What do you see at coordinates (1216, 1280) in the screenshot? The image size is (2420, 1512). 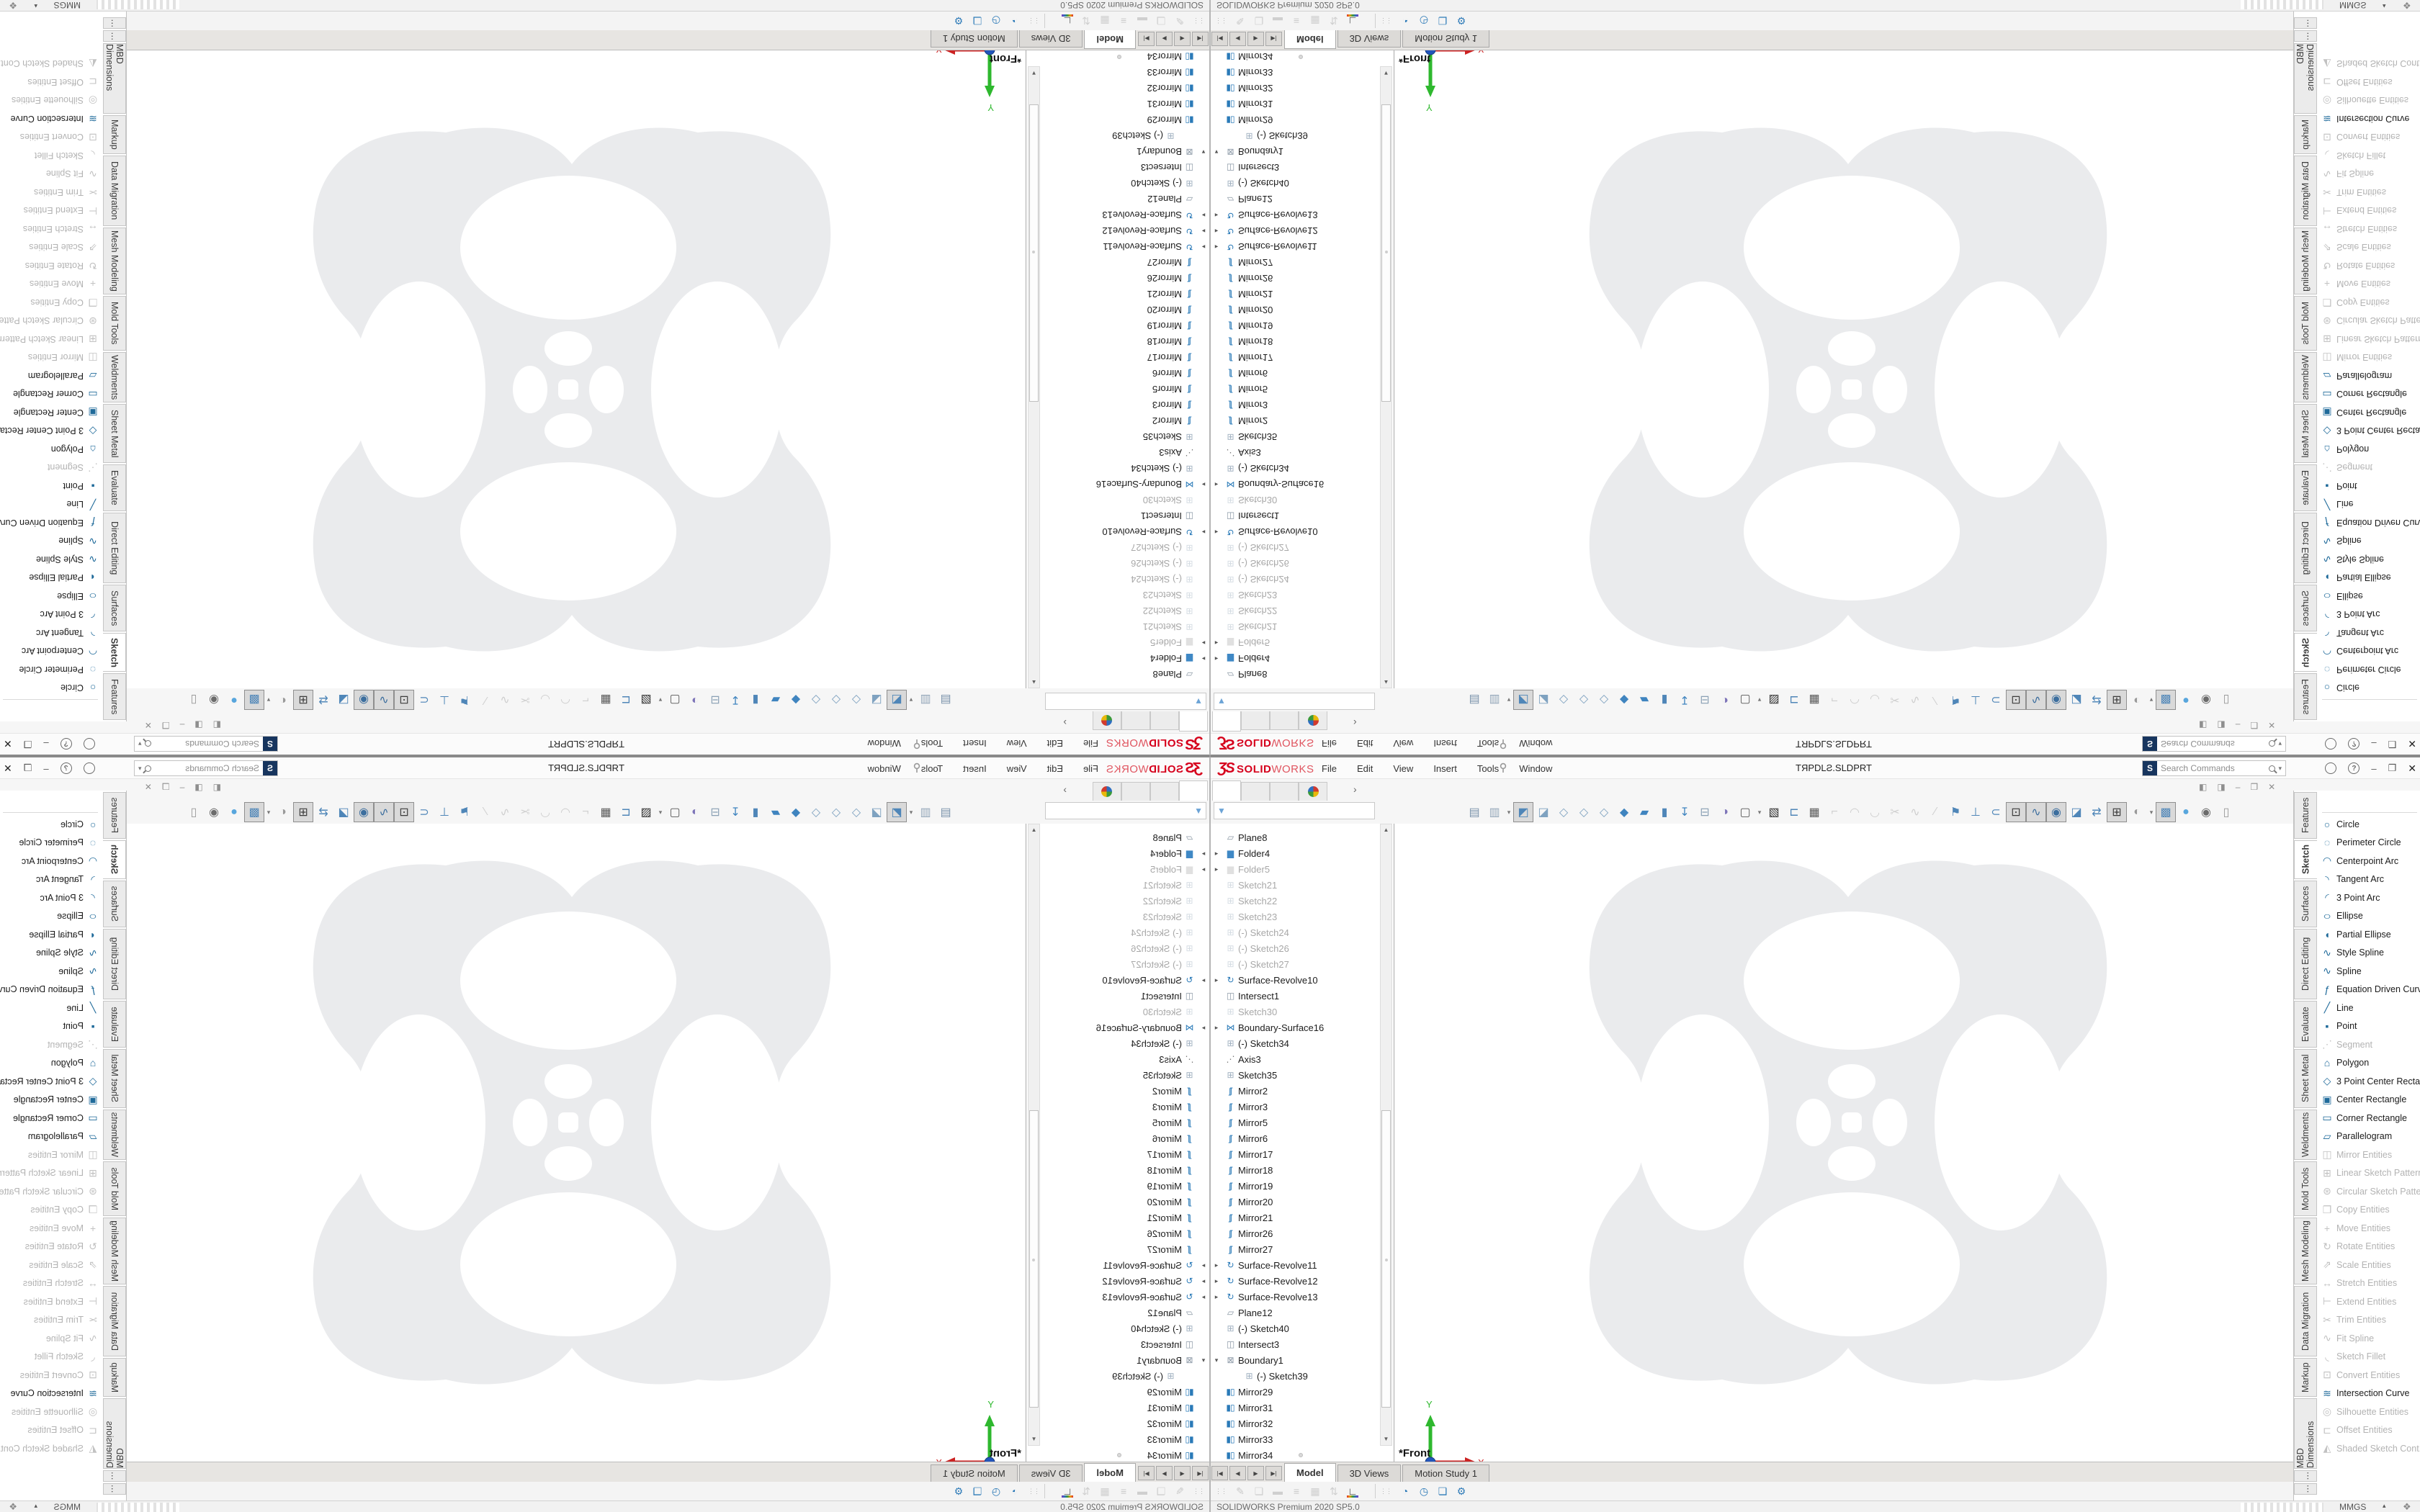 I see `tree-expander-icon: ▸` at bounding box center [1216, 1280].